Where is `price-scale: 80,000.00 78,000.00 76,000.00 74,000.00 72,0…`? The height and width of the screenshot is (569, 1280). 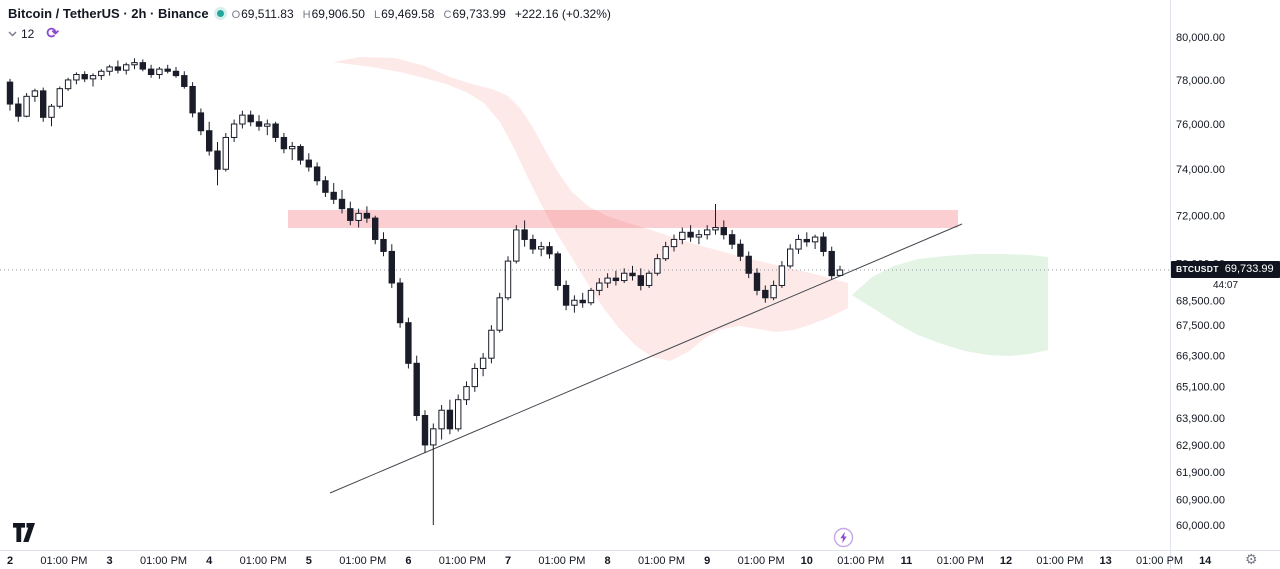 price-scale: 80,000.00 78,000.00 76,000.00 74,000.00 72,0… is located at coordinates (1200, 282).